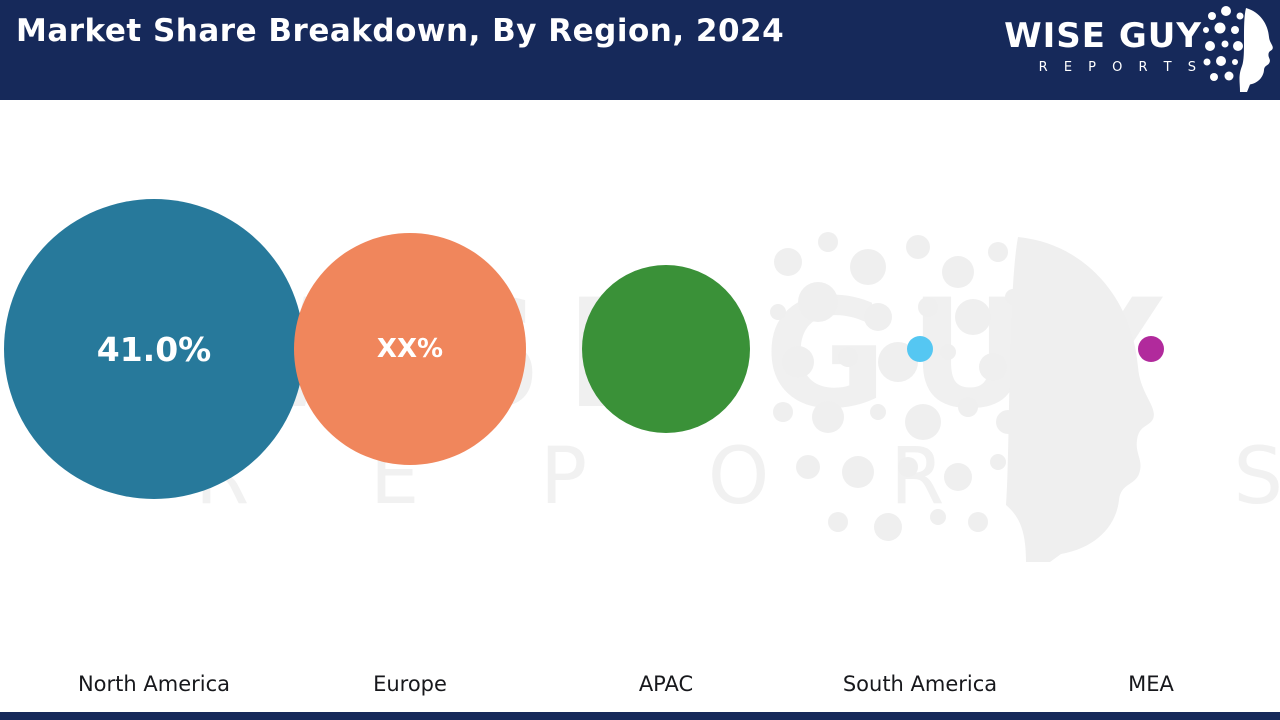  What do you see at coordinates (640, 716) in the screenshot?
I see `bottom-accent-bar` at bounding box center [640, 716].